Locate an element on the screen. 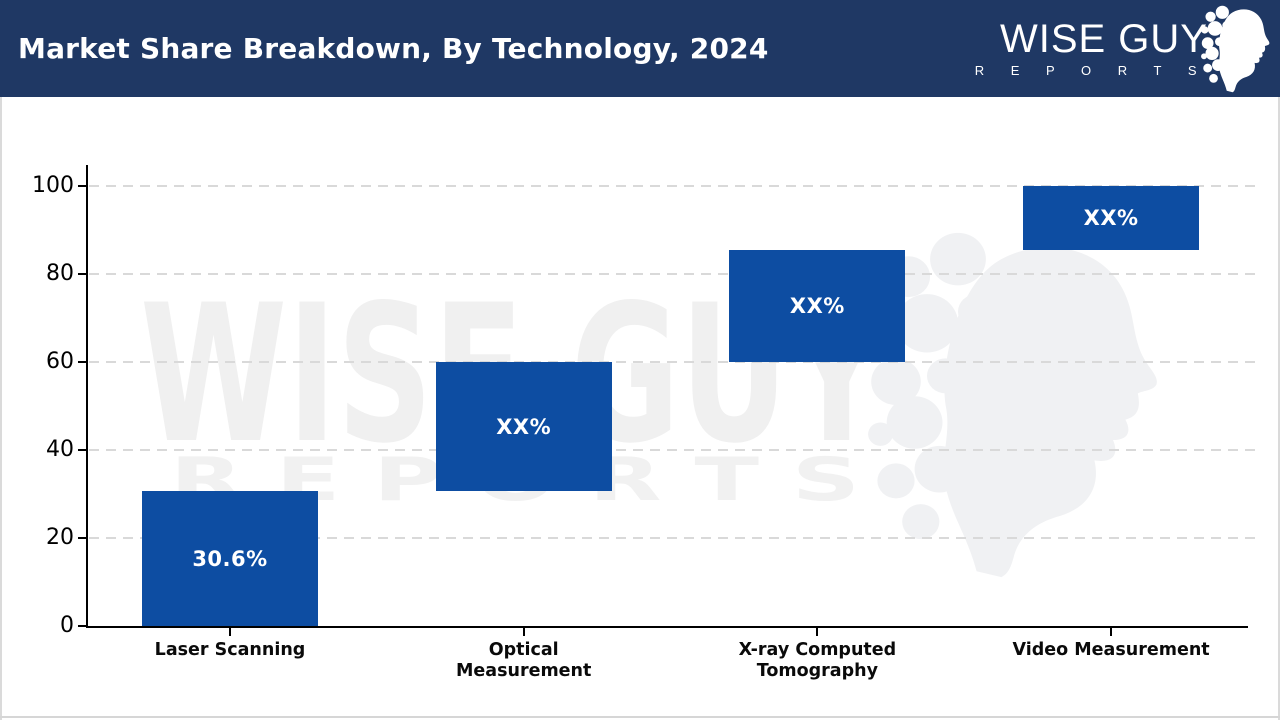 The height and width of the screenshot is (720, 1280). category-label-line: X-ray Computed is located at coordinates (817, 650).